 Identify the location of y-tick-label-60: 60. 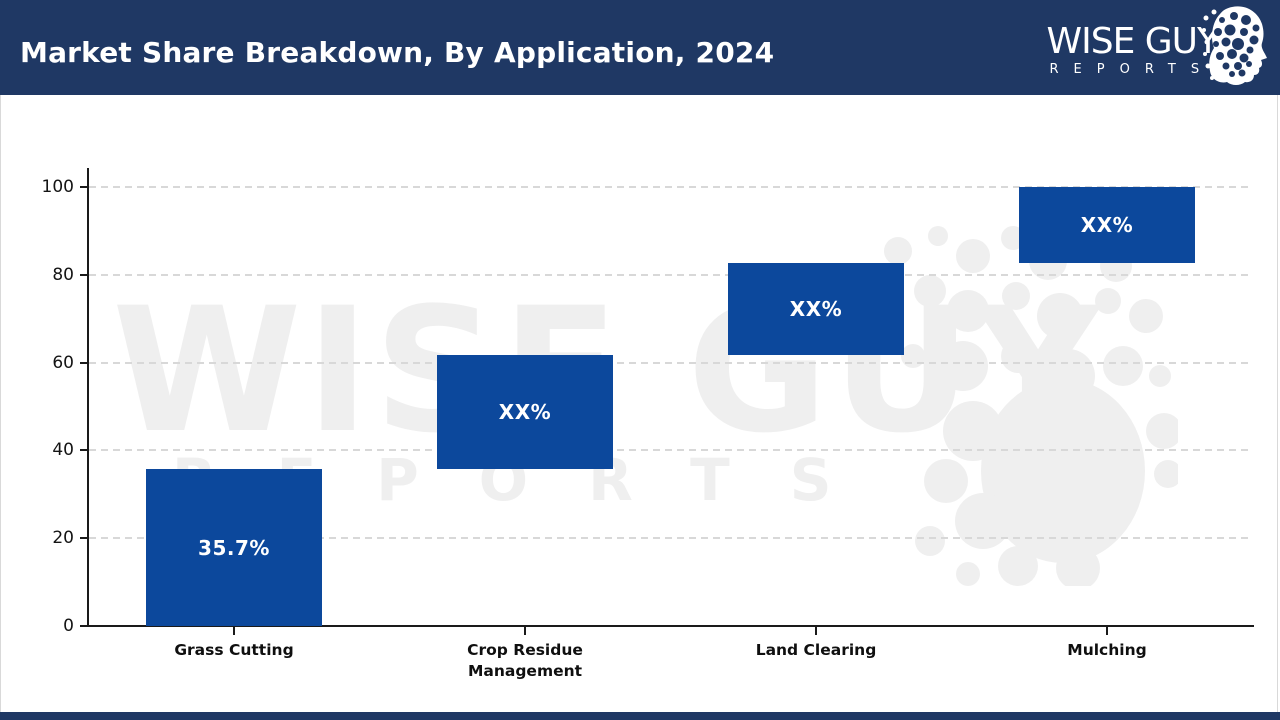
(63, 363).